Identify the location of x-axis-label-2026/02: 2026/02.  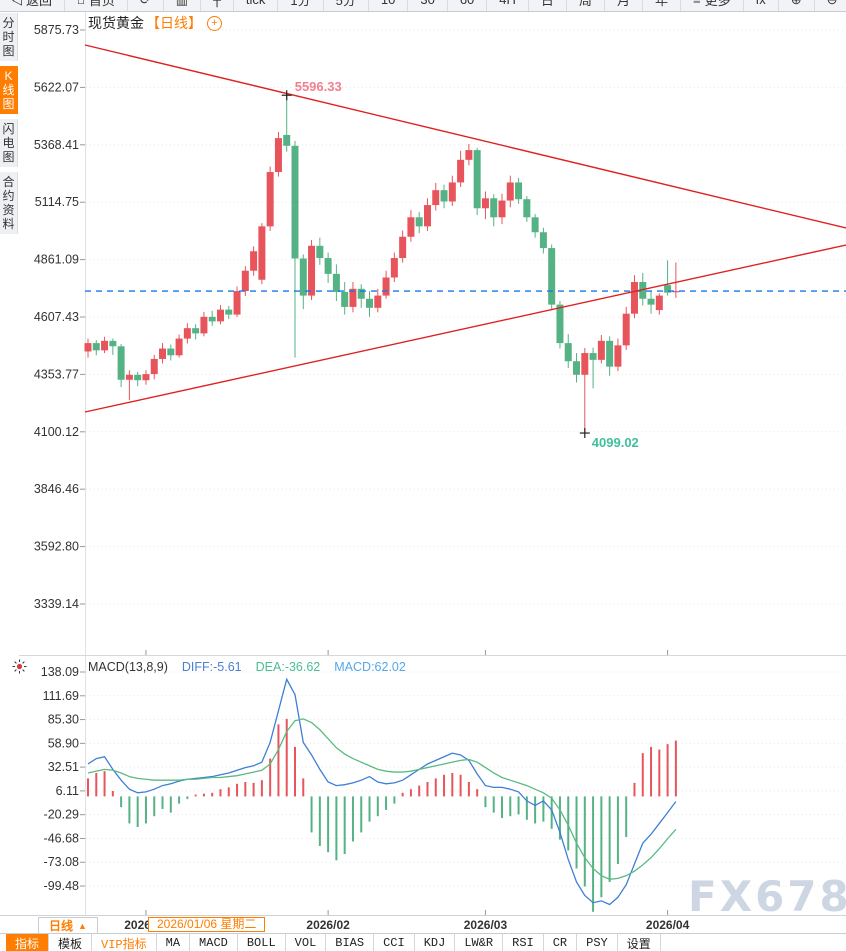
(328, 925).